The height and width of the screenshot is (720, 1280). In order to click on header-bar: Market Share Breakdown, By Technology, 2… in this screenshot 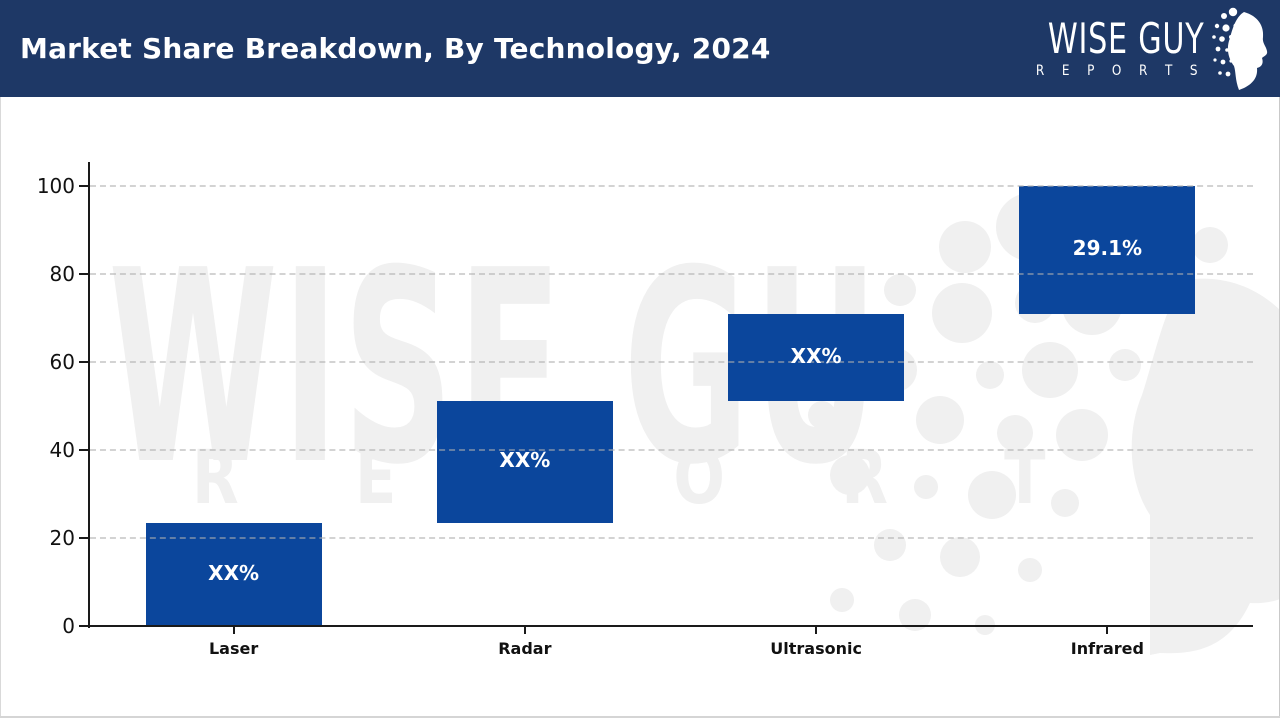, I will do `click(640, 48)`.